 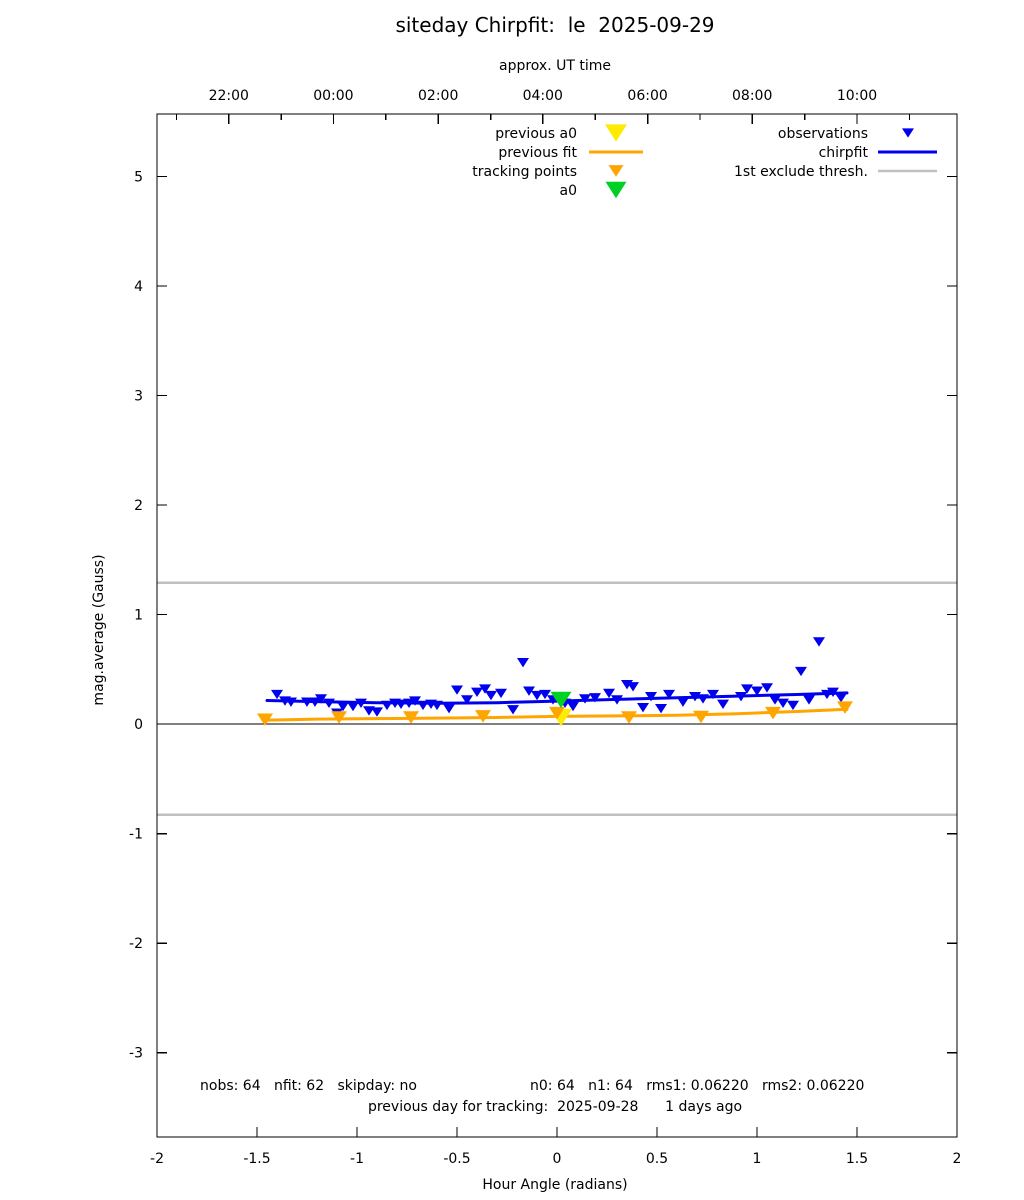 I want to click on ut-tick-label: 10:00, so click(x=857, y=96).